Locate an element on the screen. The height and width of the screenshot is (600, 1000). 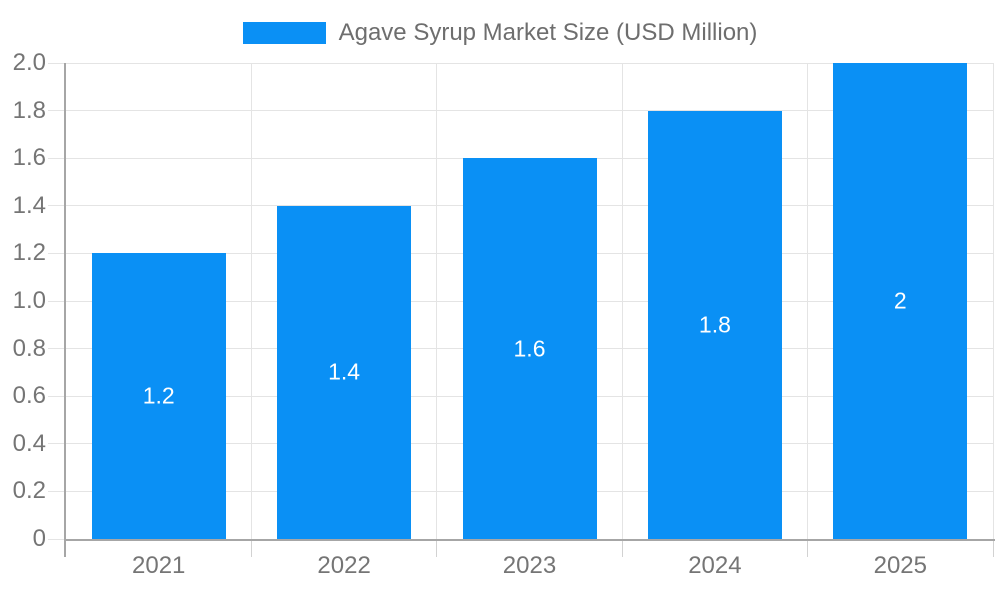
y-axis-line is located at coordinates (65, 310).